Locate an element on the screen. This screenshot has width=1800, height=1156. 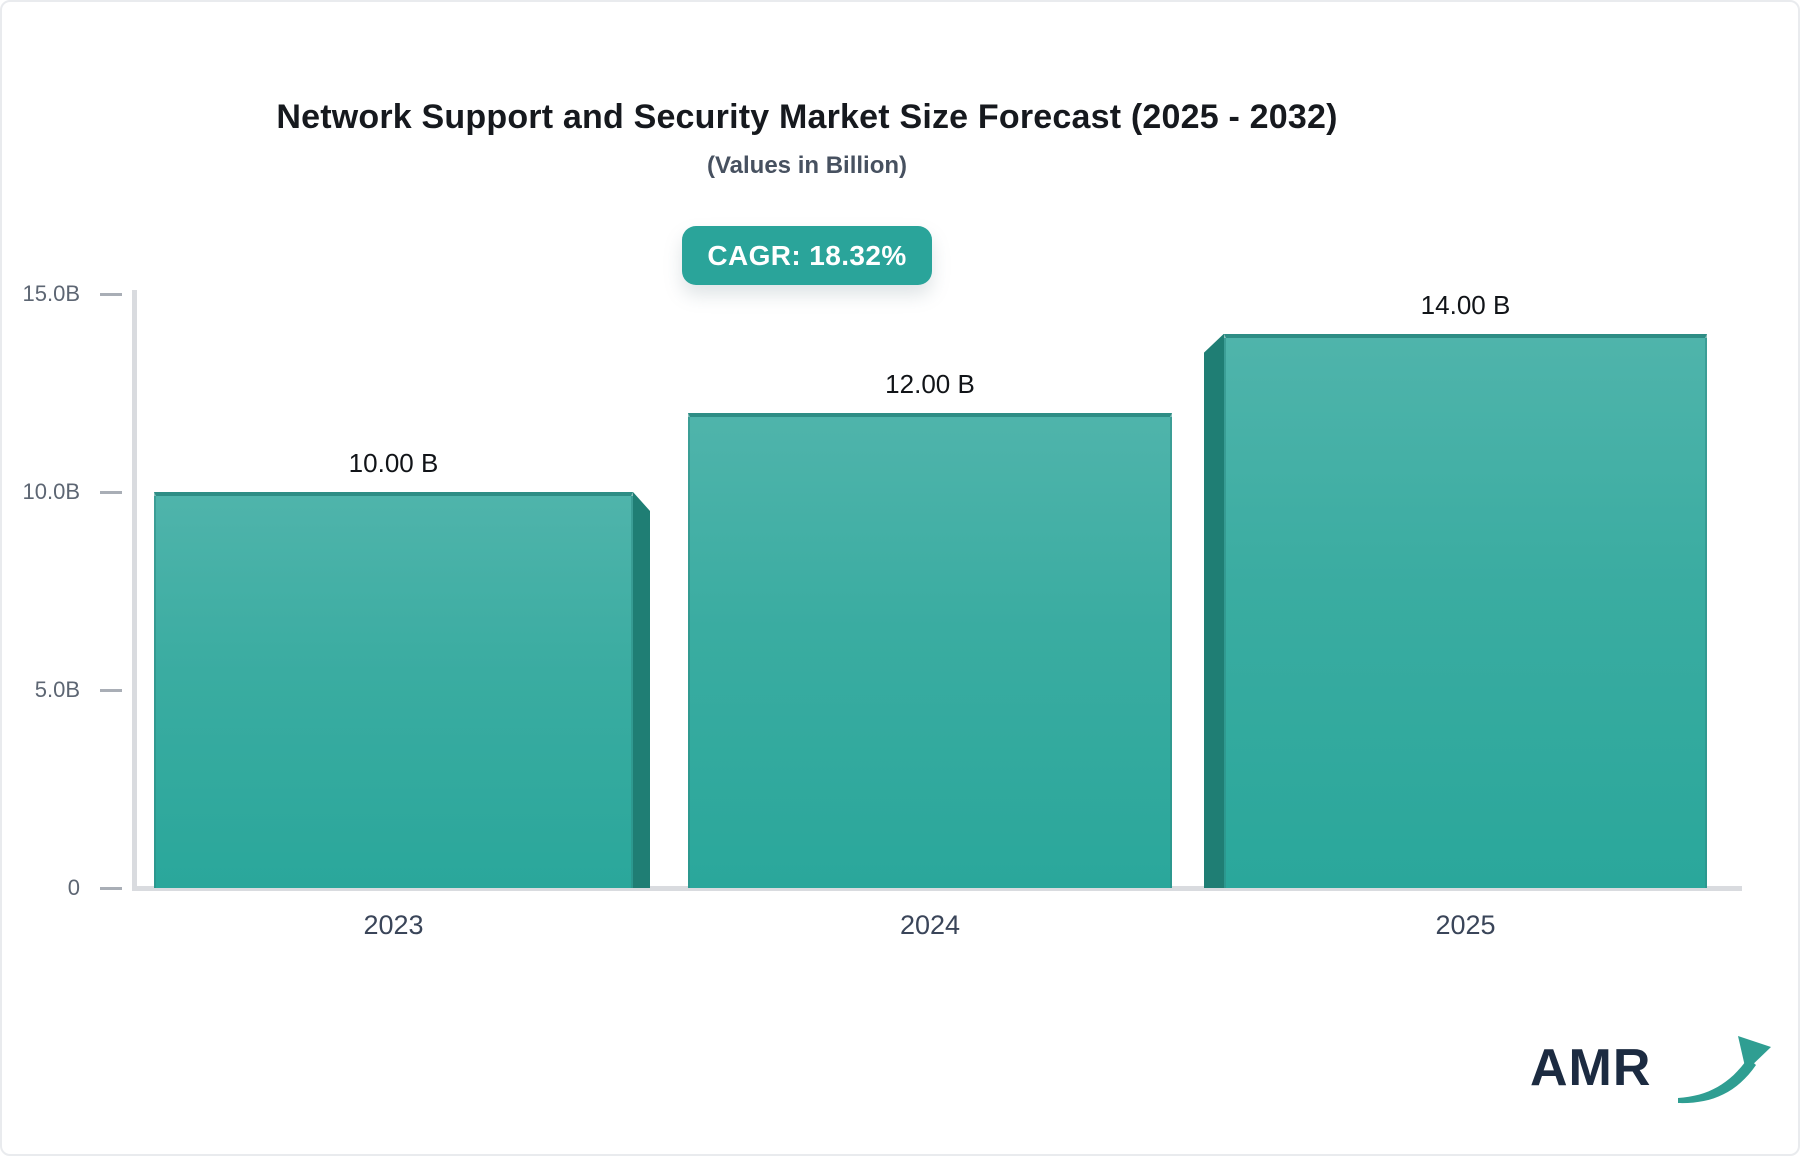
y-tick-label: 10.0B is located at coordinates (51, 491).